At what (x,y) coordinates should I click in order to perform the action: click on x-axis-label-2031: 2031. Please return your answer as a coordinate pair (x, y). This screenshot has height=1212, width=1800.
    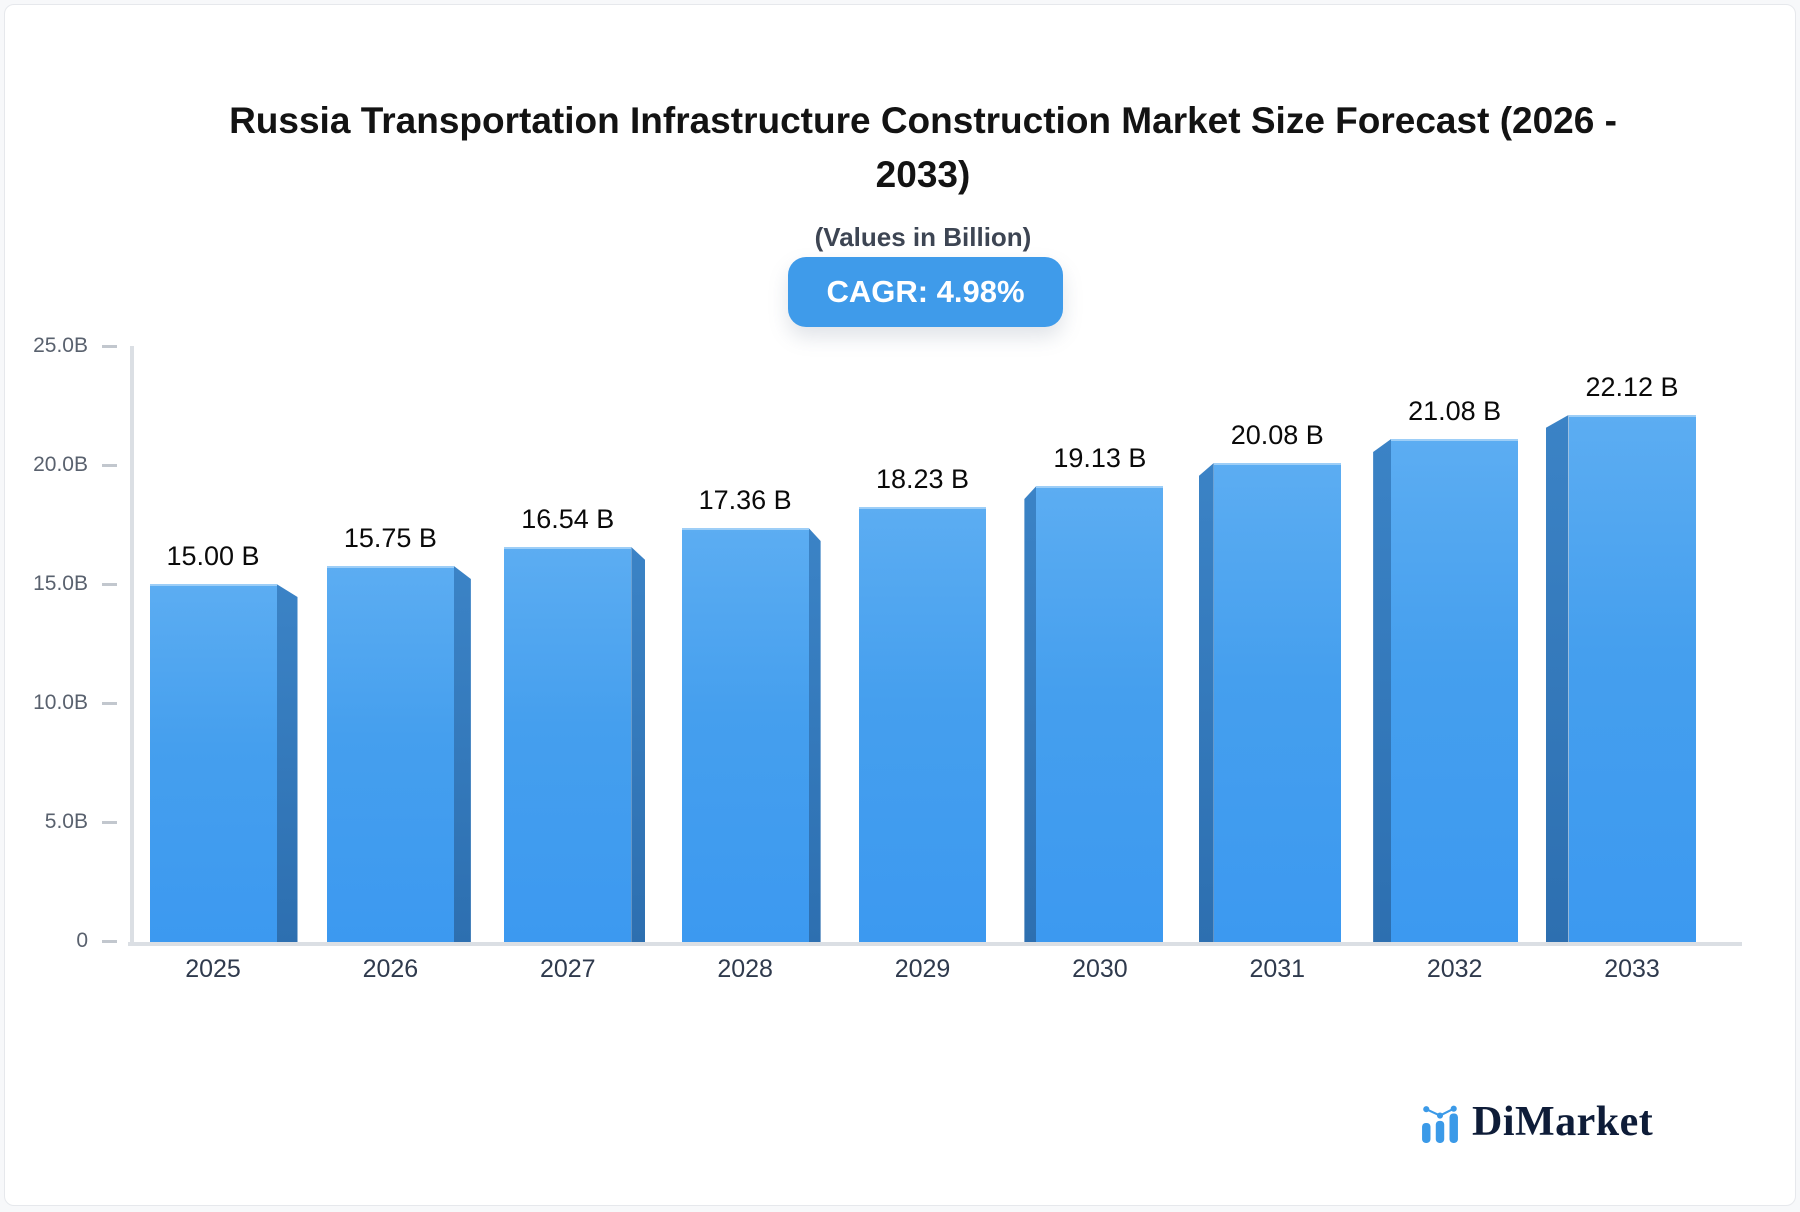
    Looking at the image, I should click on (1277, 969).